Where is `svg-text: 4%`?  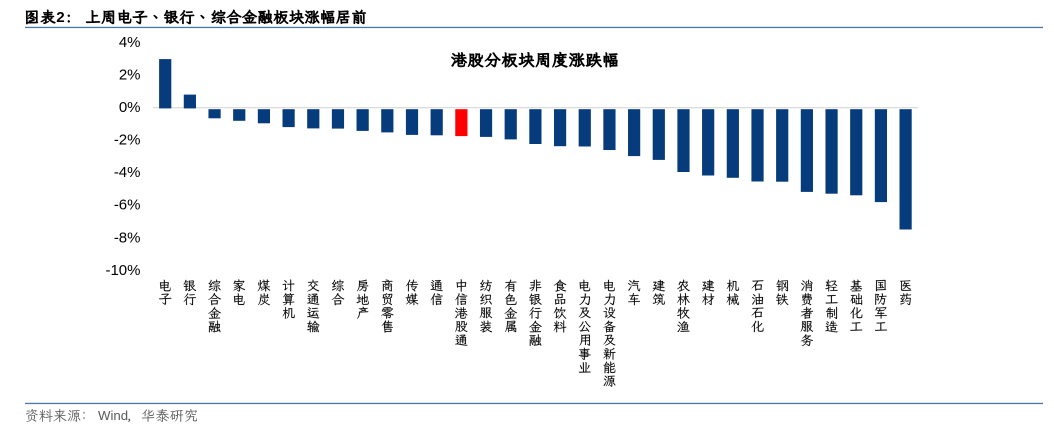 svg-text: 4% is located at coordinates (130, 42).